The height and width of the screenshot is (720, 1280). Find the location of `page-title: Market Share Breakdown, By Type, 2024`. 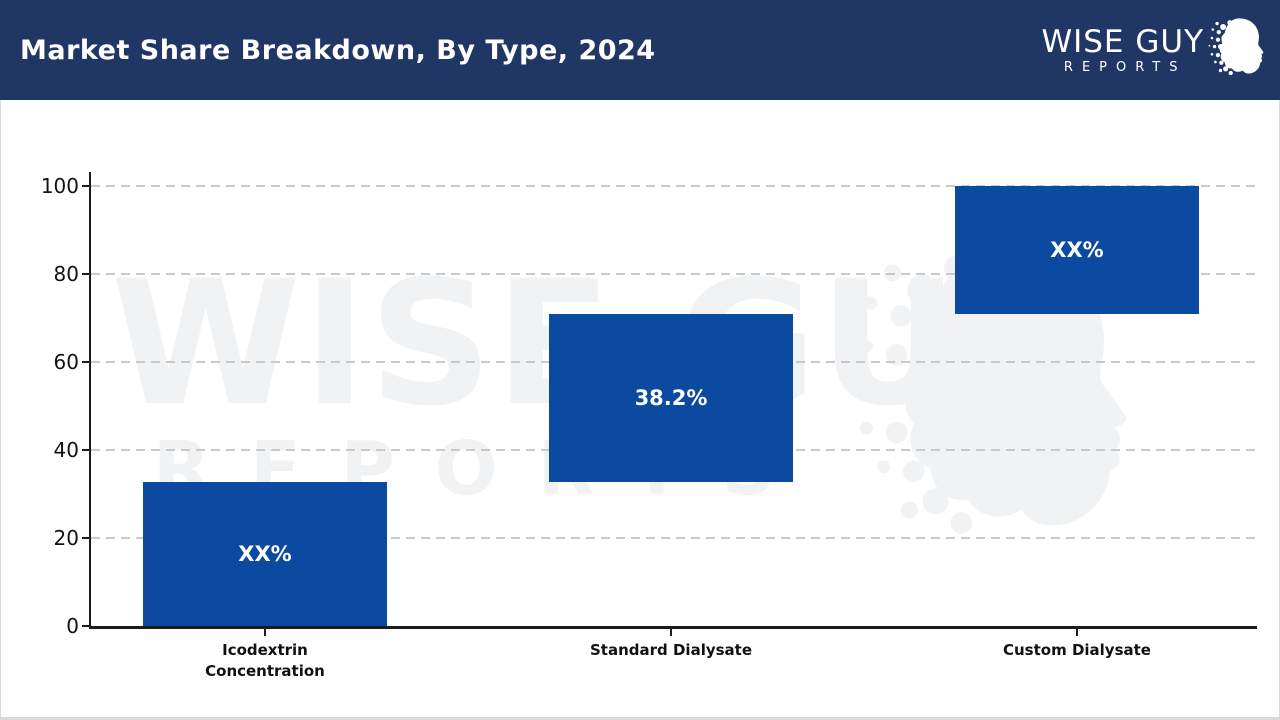

page-title: Market Share Breakdown, By Type, 2024 is located at coordinates (338, 50).